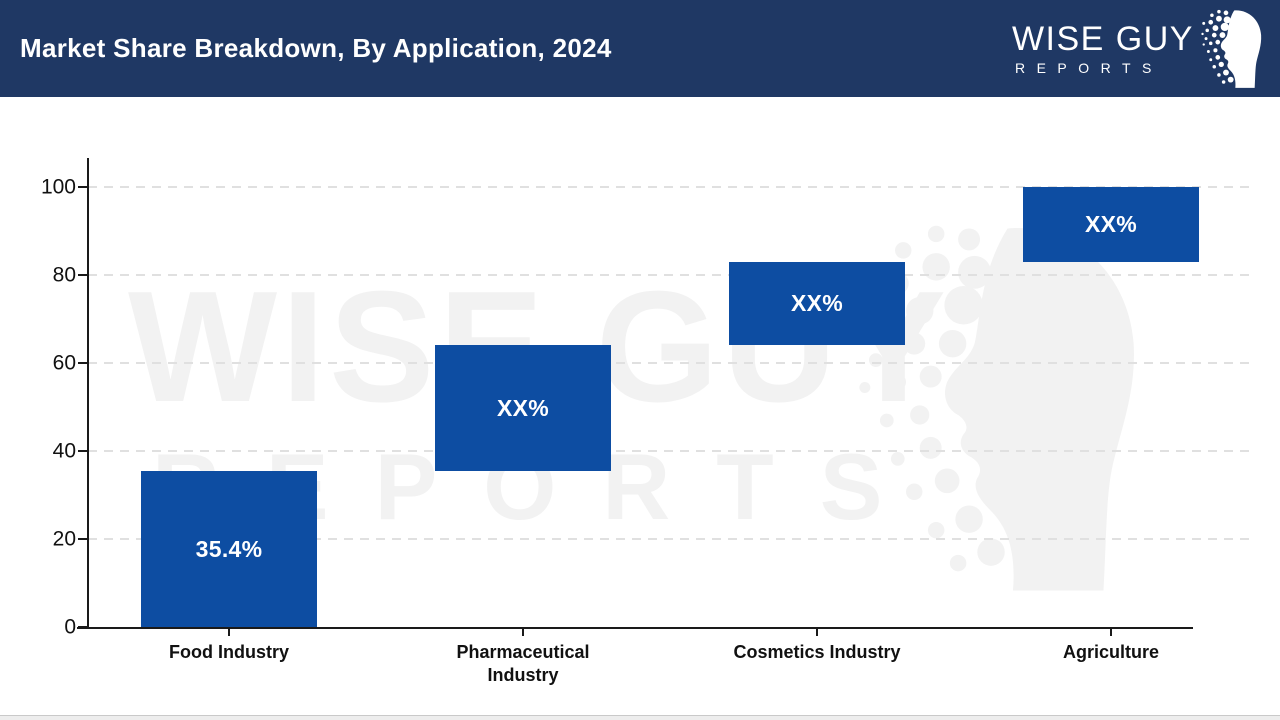 This screenshot has width=1280, height=720. I want to click on ytick-label: 80, so click(64, 275).